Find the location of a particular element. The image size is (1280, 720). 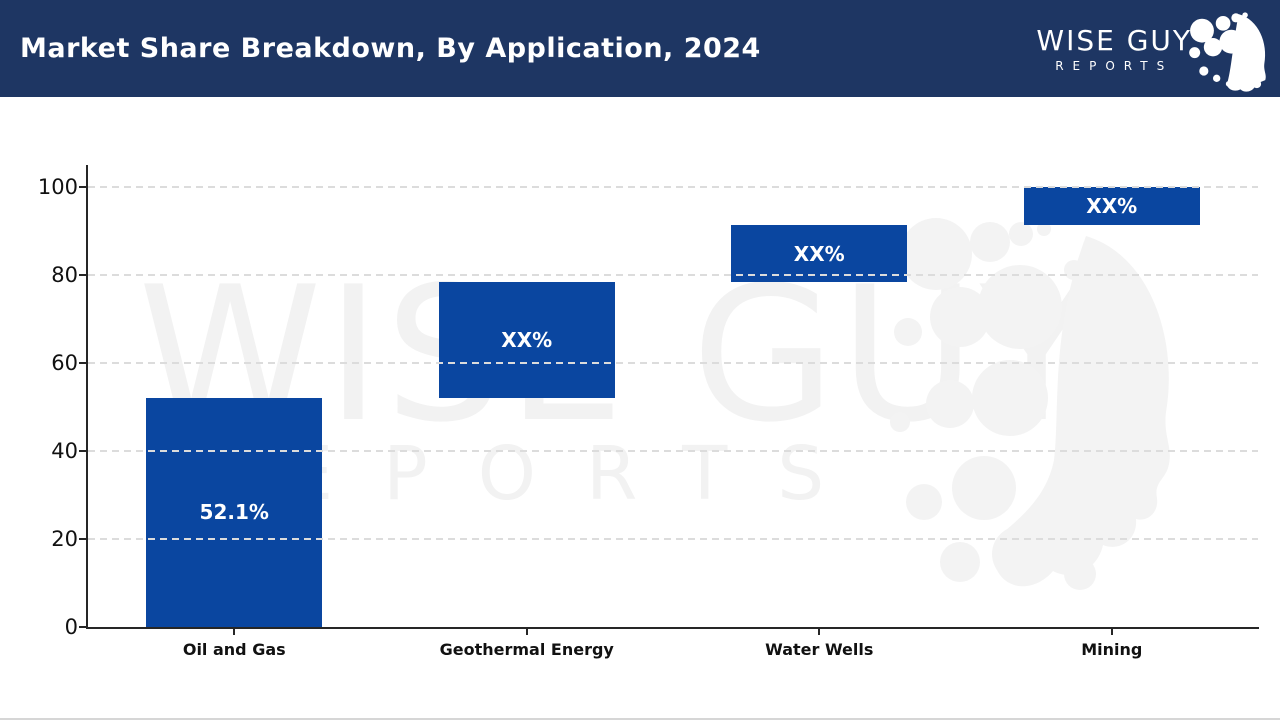

x-axis-label-mining: Mining is located at coordinates (1112, 649).